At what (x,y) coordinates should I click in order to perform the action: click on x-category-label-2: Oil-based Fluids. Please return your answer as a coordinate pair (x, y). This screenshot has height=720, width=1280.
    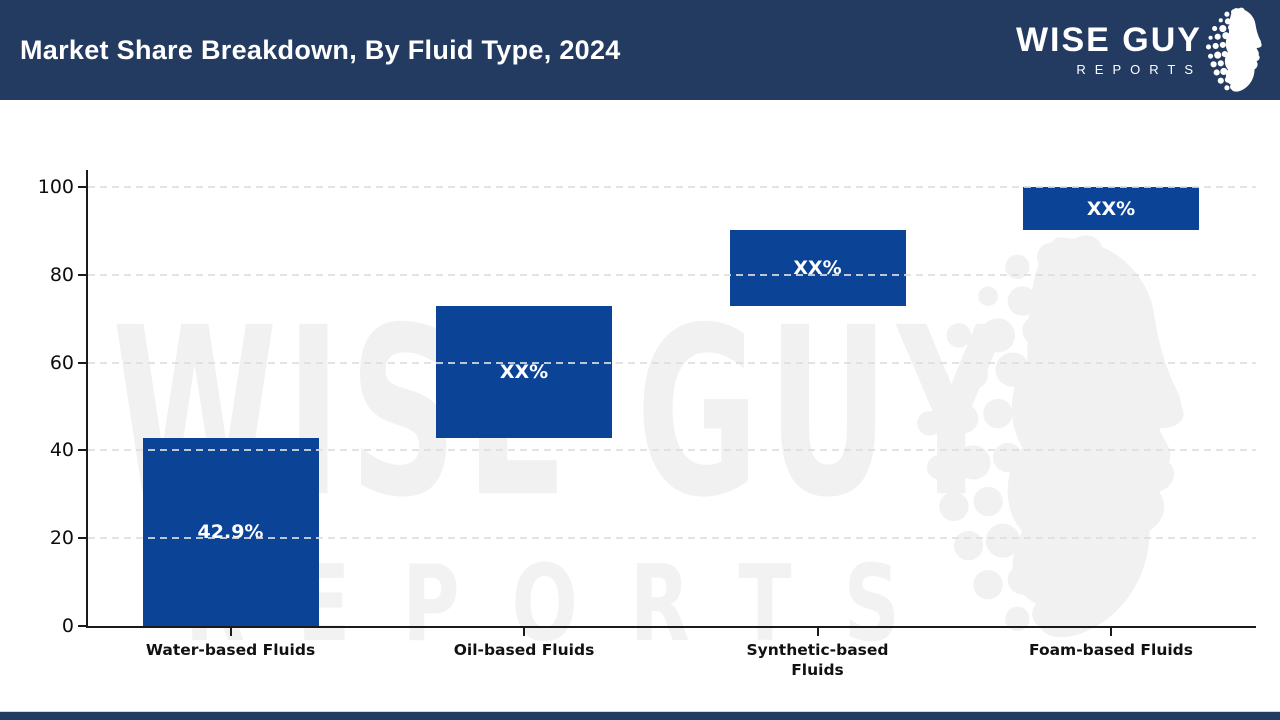
    Looking at the image, I should click on (524, 650).